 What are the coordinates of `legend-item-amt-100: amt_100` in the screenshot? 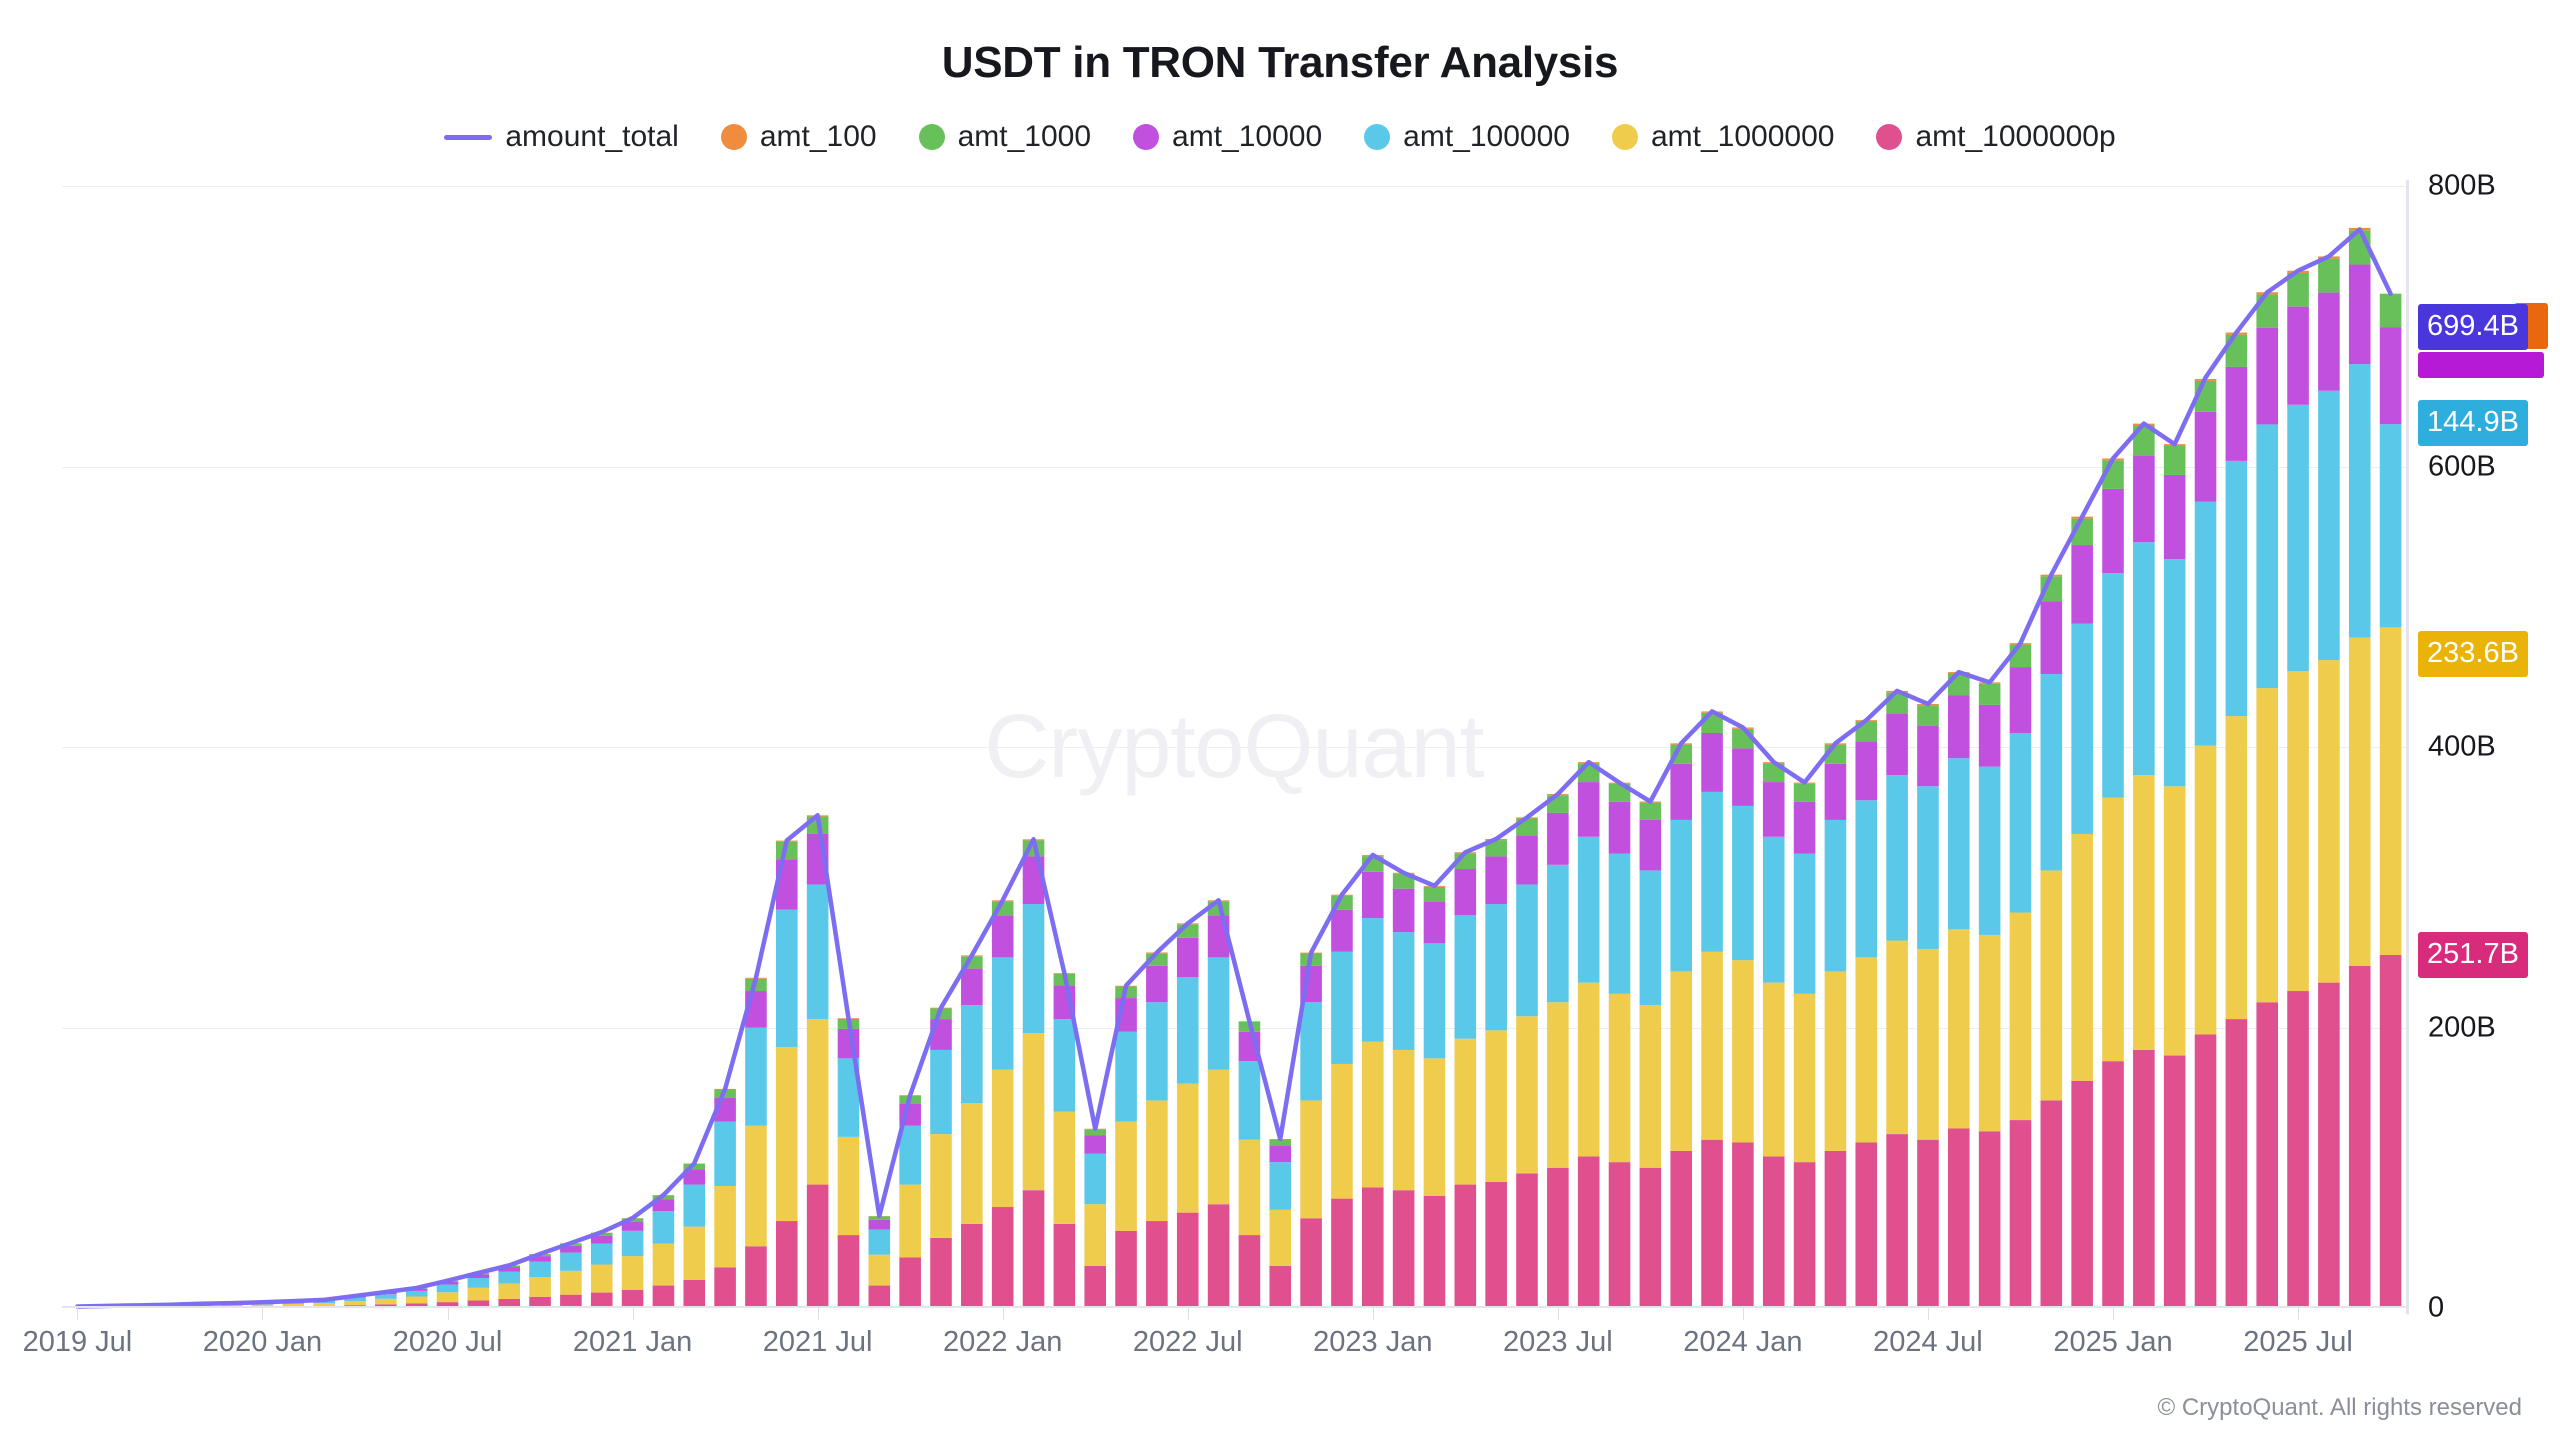 It's located at (798, 137).